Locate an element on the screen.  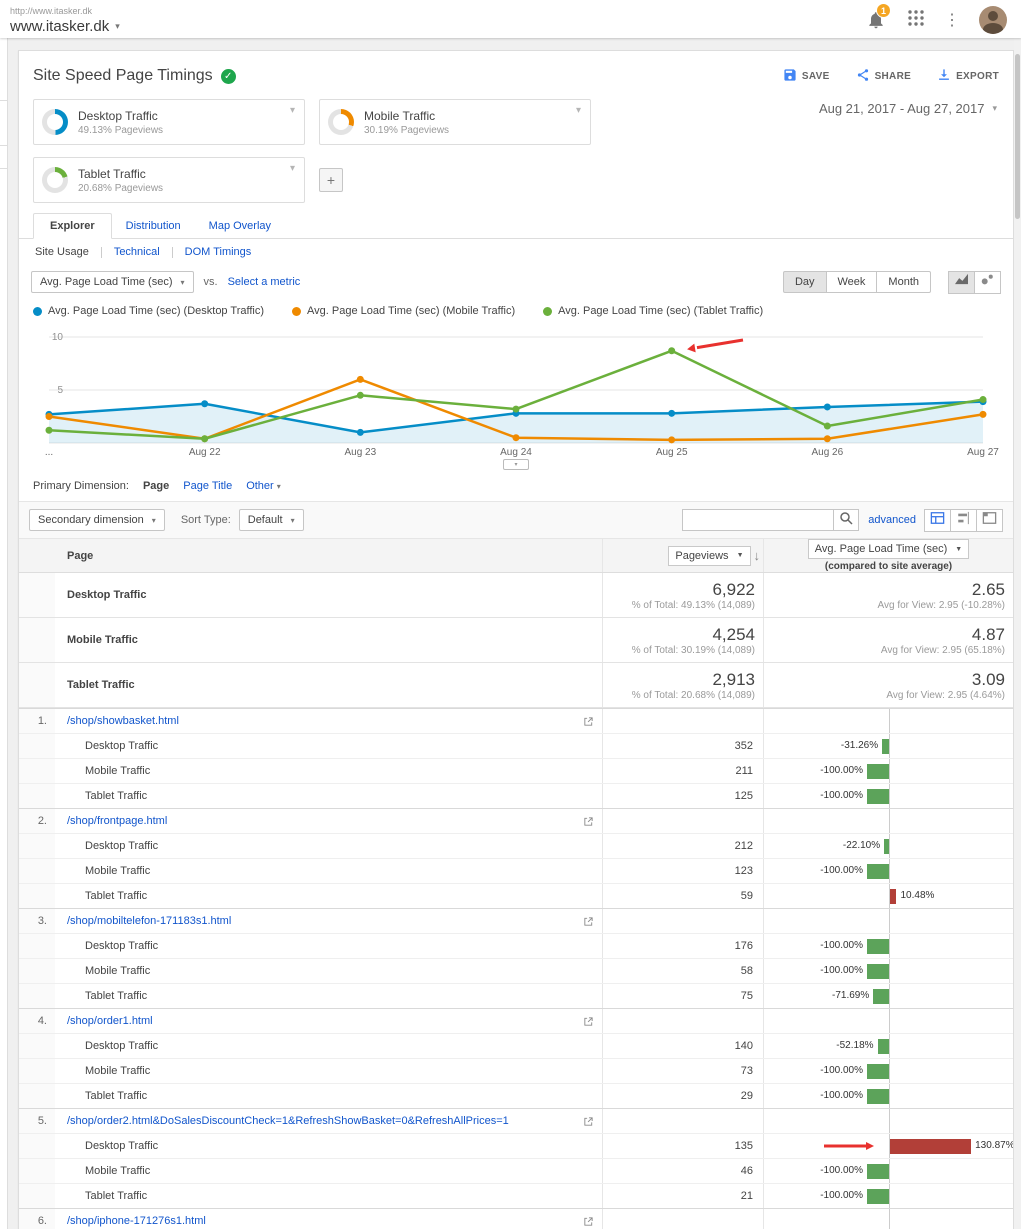
load-time-column-selector: Avg. Page Load Time (sec) ▼ is located at coordinates (888, 549).